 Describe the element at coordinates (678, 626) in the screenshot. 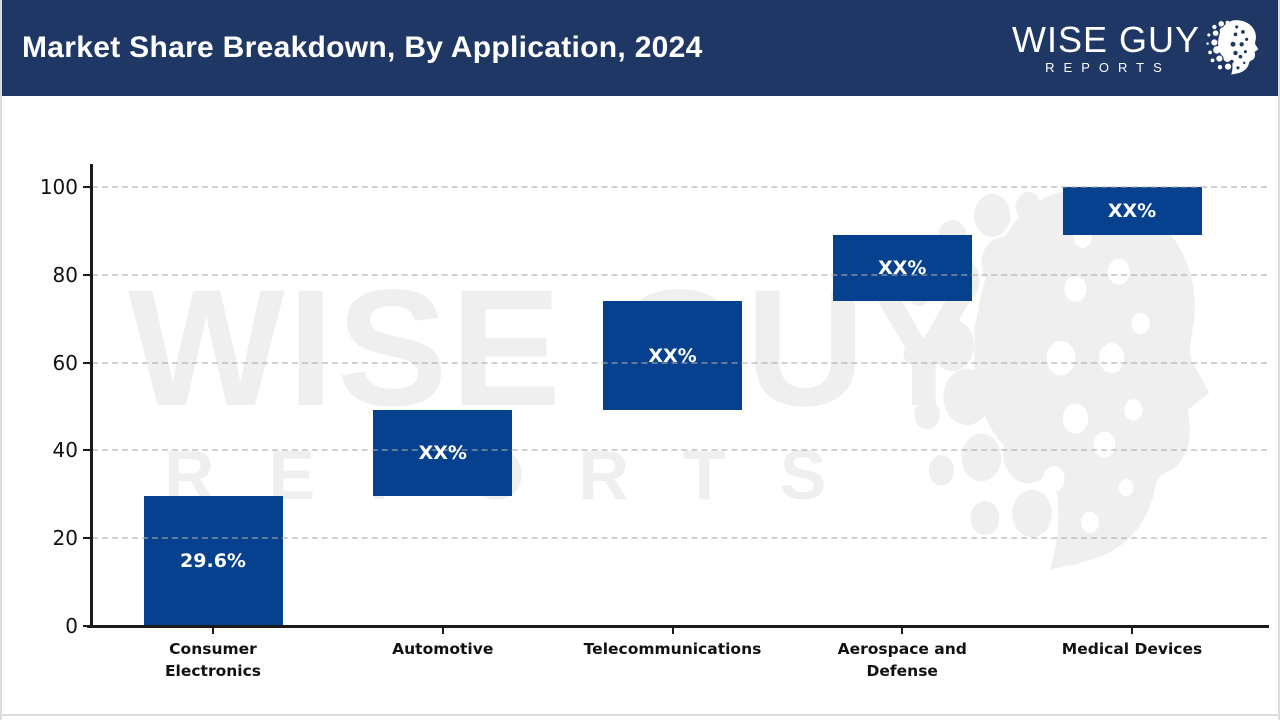

I see `x-axis-spine` at that location.